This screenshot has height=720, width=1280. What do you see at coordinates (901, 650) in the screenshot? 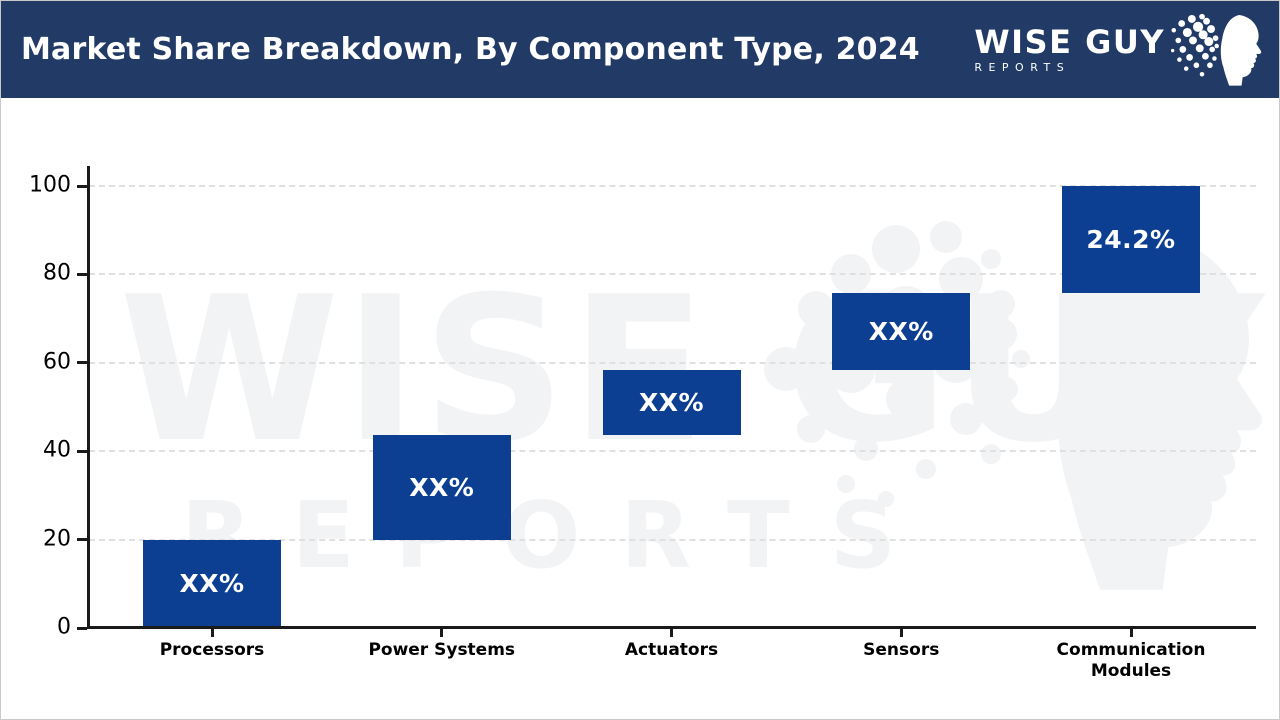
I see `x-category-label: Sensors` at bounding box center [901, 650].